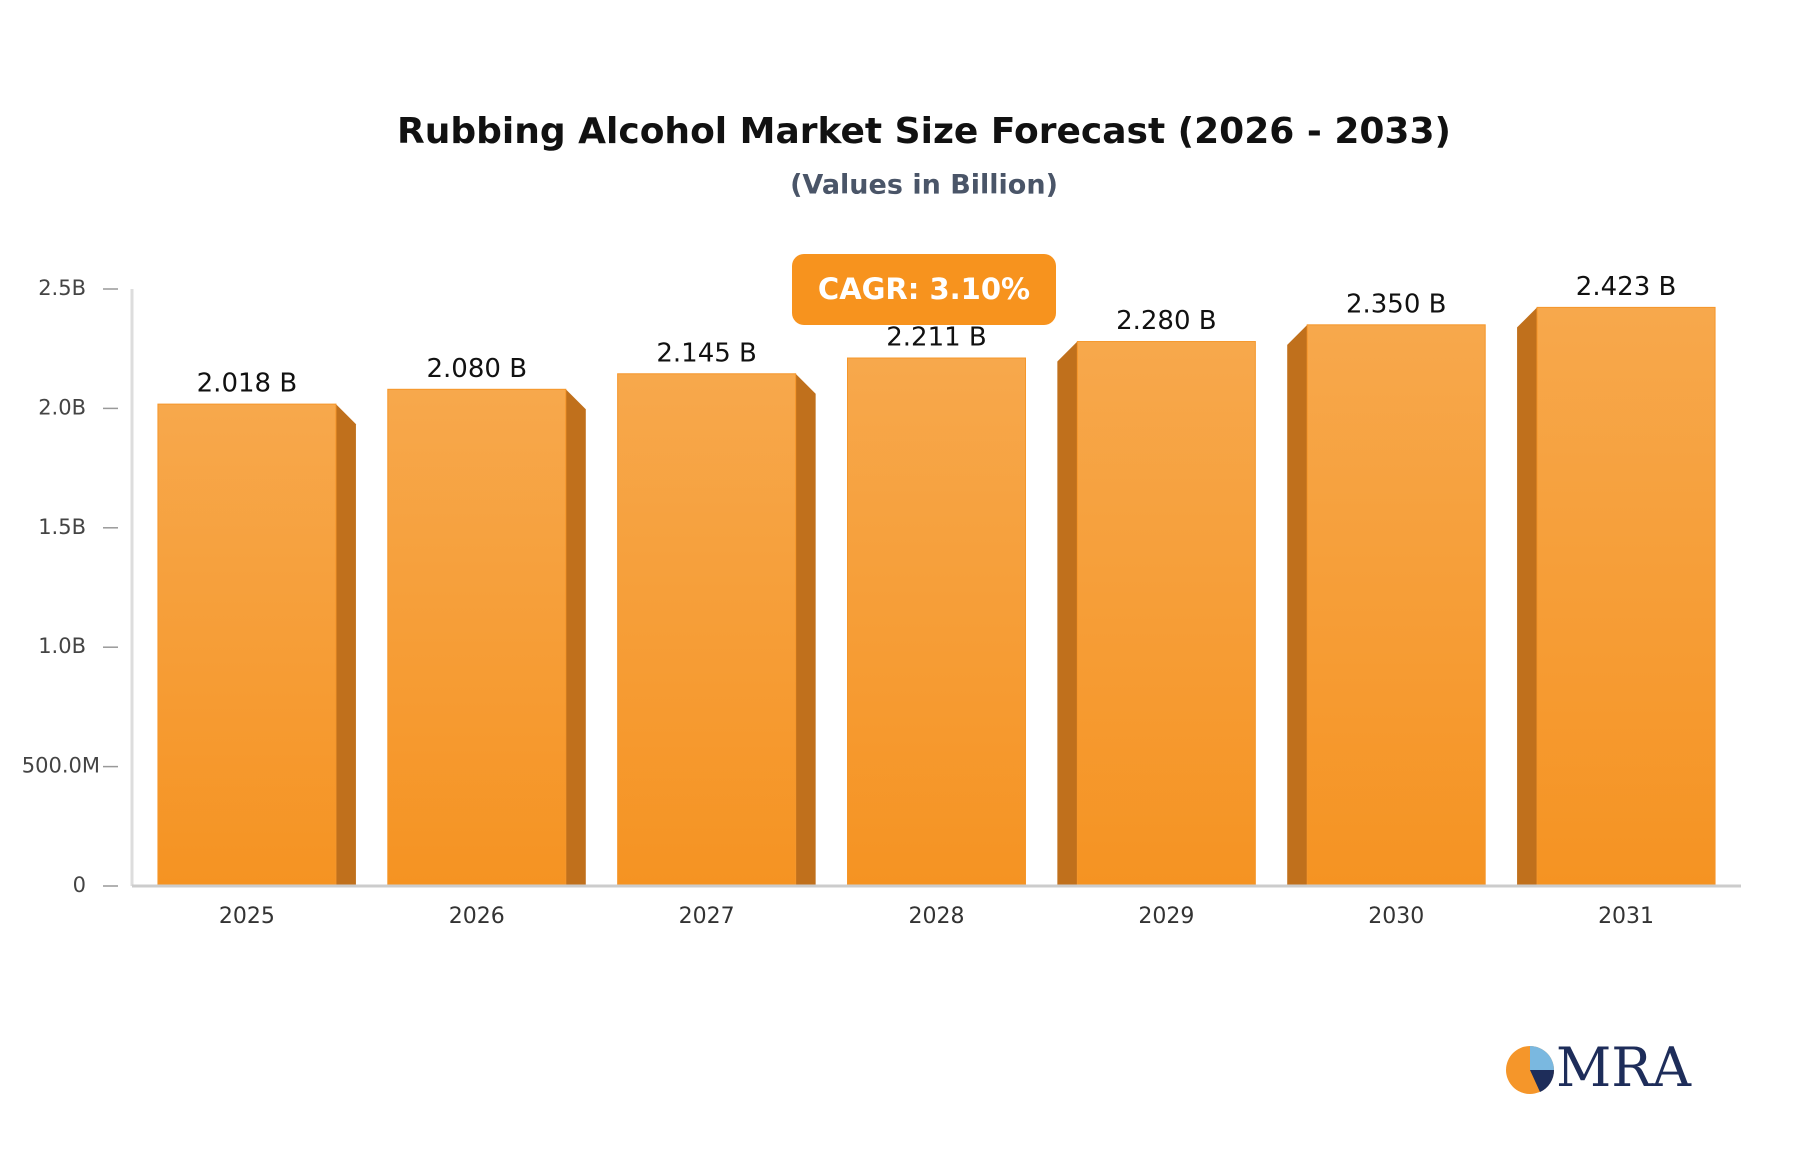 The image size is (1800, 1156). I want to click on value-label: 2.080 B, so click(477, 369).